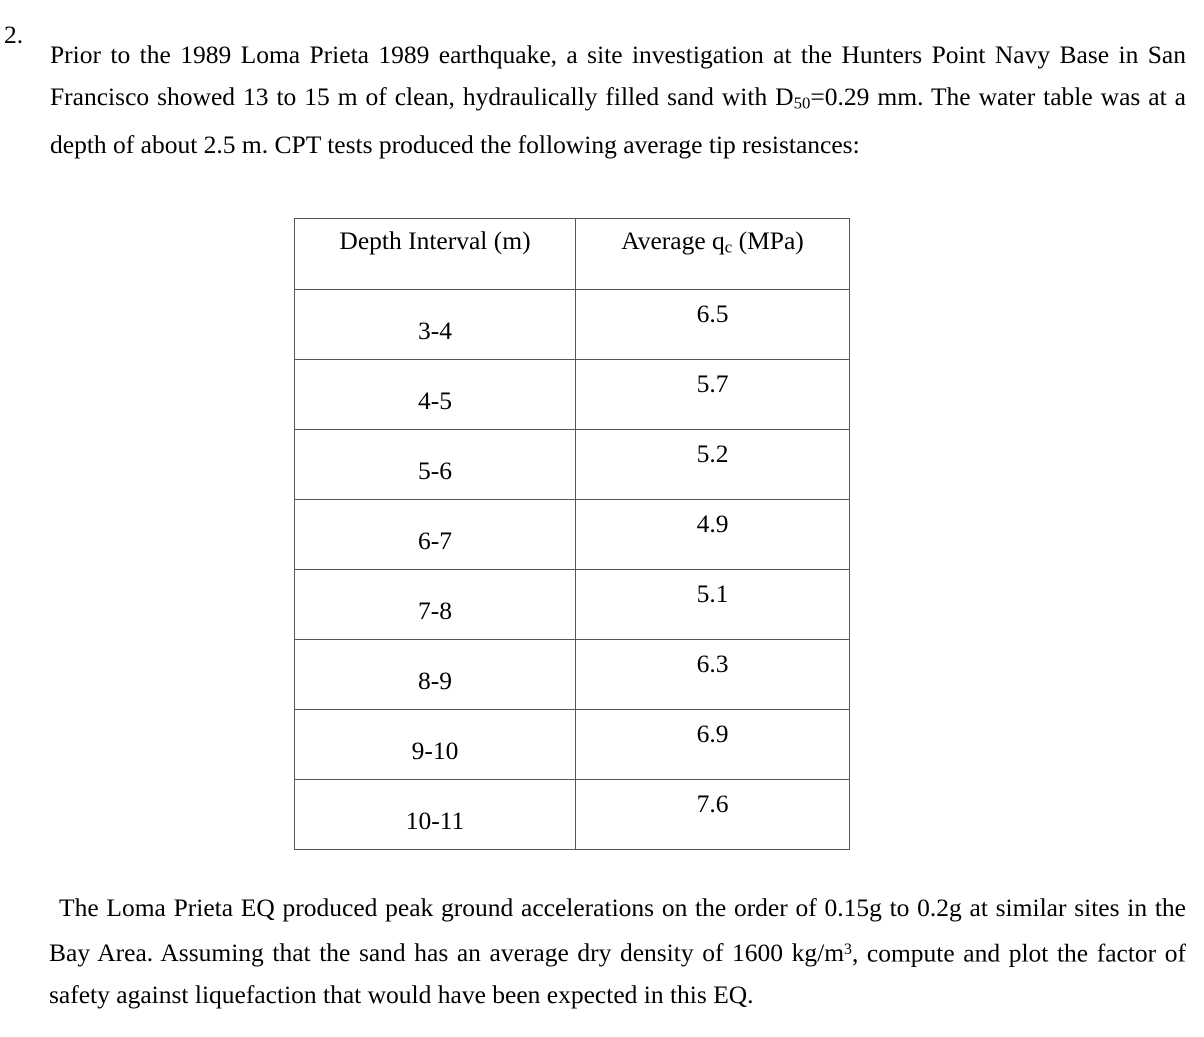 The image size is (1204, 1037). Describe the element at coordinates (712, 383) in the screenshot. I see `cell-average-qc-value: 5.7` at that location.